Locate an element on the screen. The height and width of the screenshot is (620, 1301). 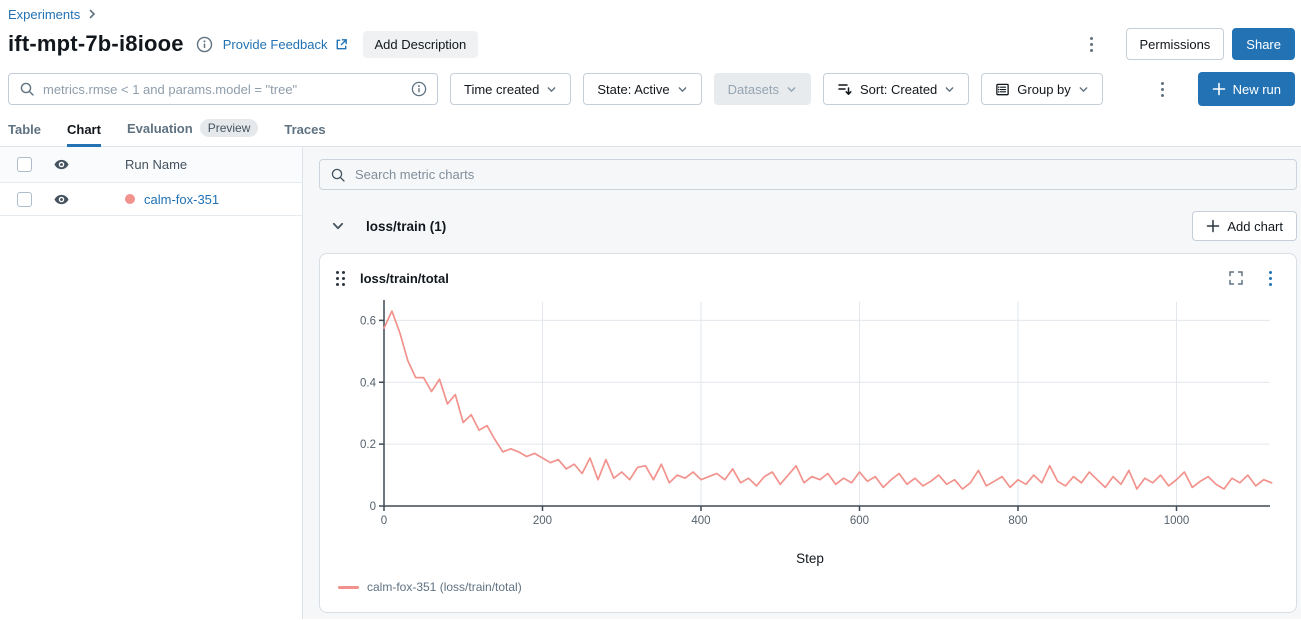
datasets-label: Datasets is located at coordinates (753, 89).